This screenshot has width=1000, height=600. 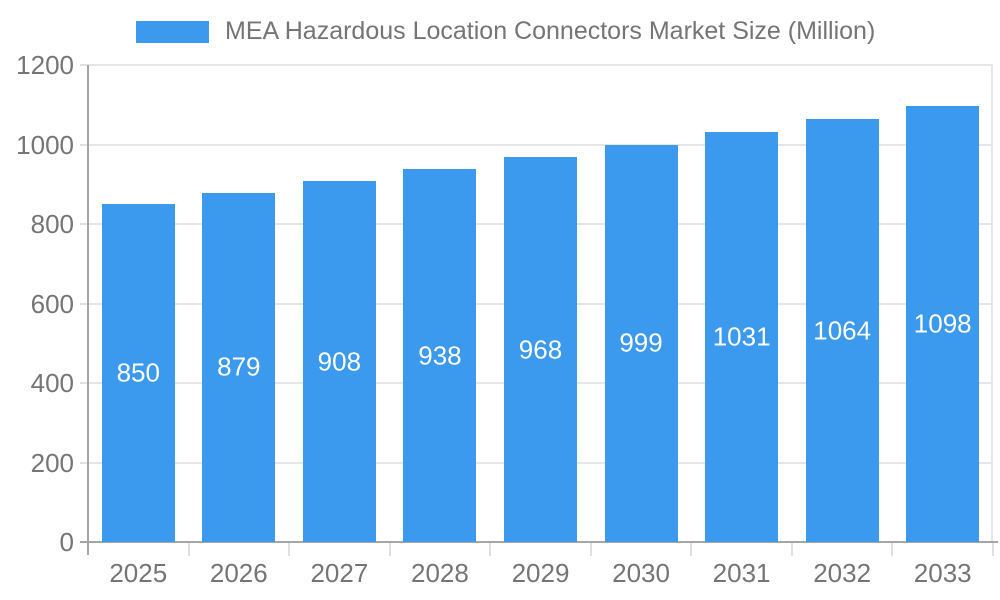 I want to click on bar-value-label: 850, so click(x=138, y=372).